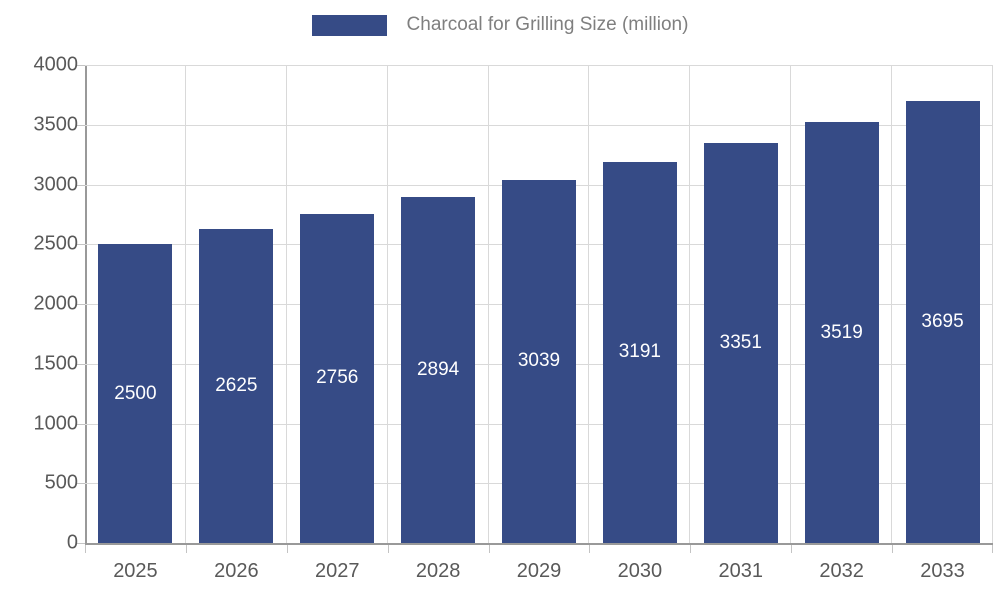 The width and height of the screenshot is (1000, 600). Describe the element at coordinates (56, 64) in the screenshot. I see `y-tick-label: 4000` at that location.